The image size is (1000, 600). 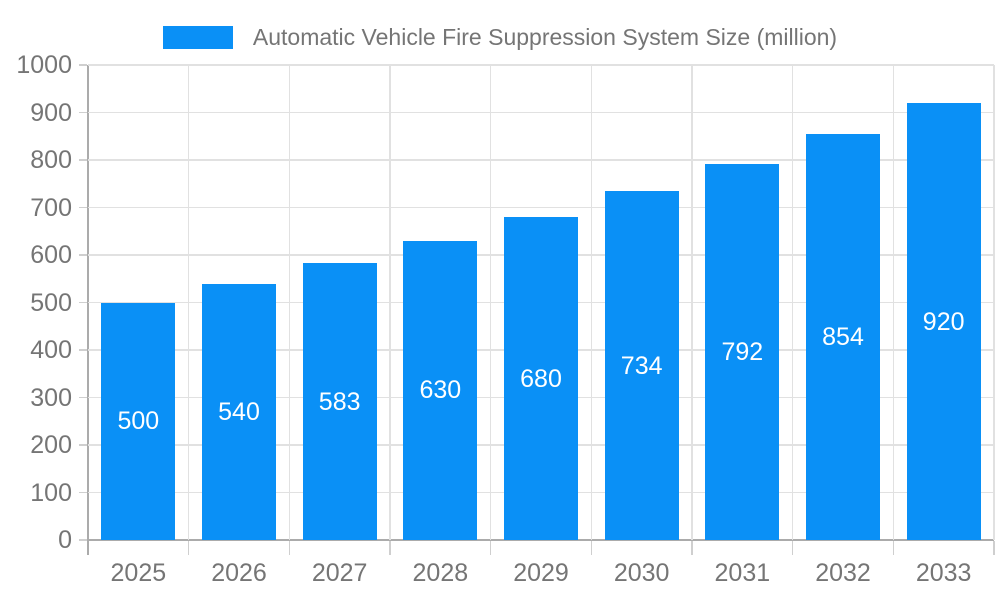 I want to click on bar-2025, so click(x=138, y=421).